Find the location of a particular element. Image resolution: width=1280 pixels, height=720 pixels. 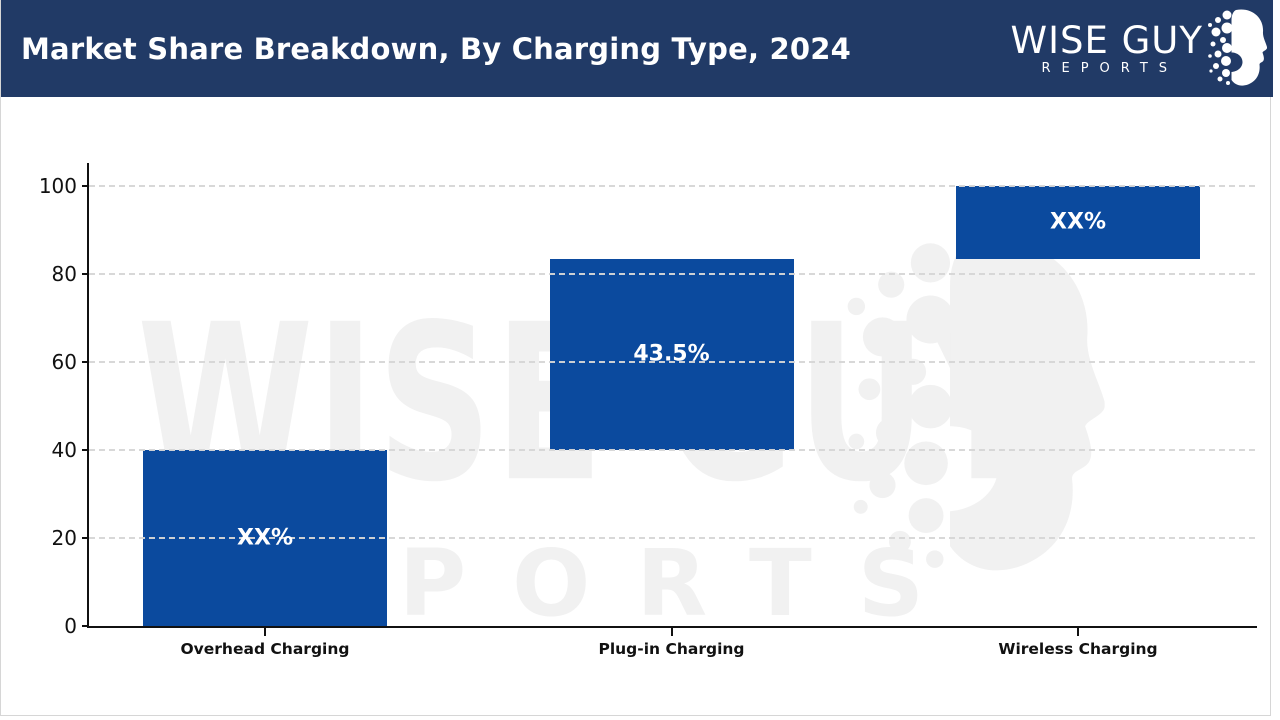

logo-line1: WISE GUY is located at coordinates (1106, 40).